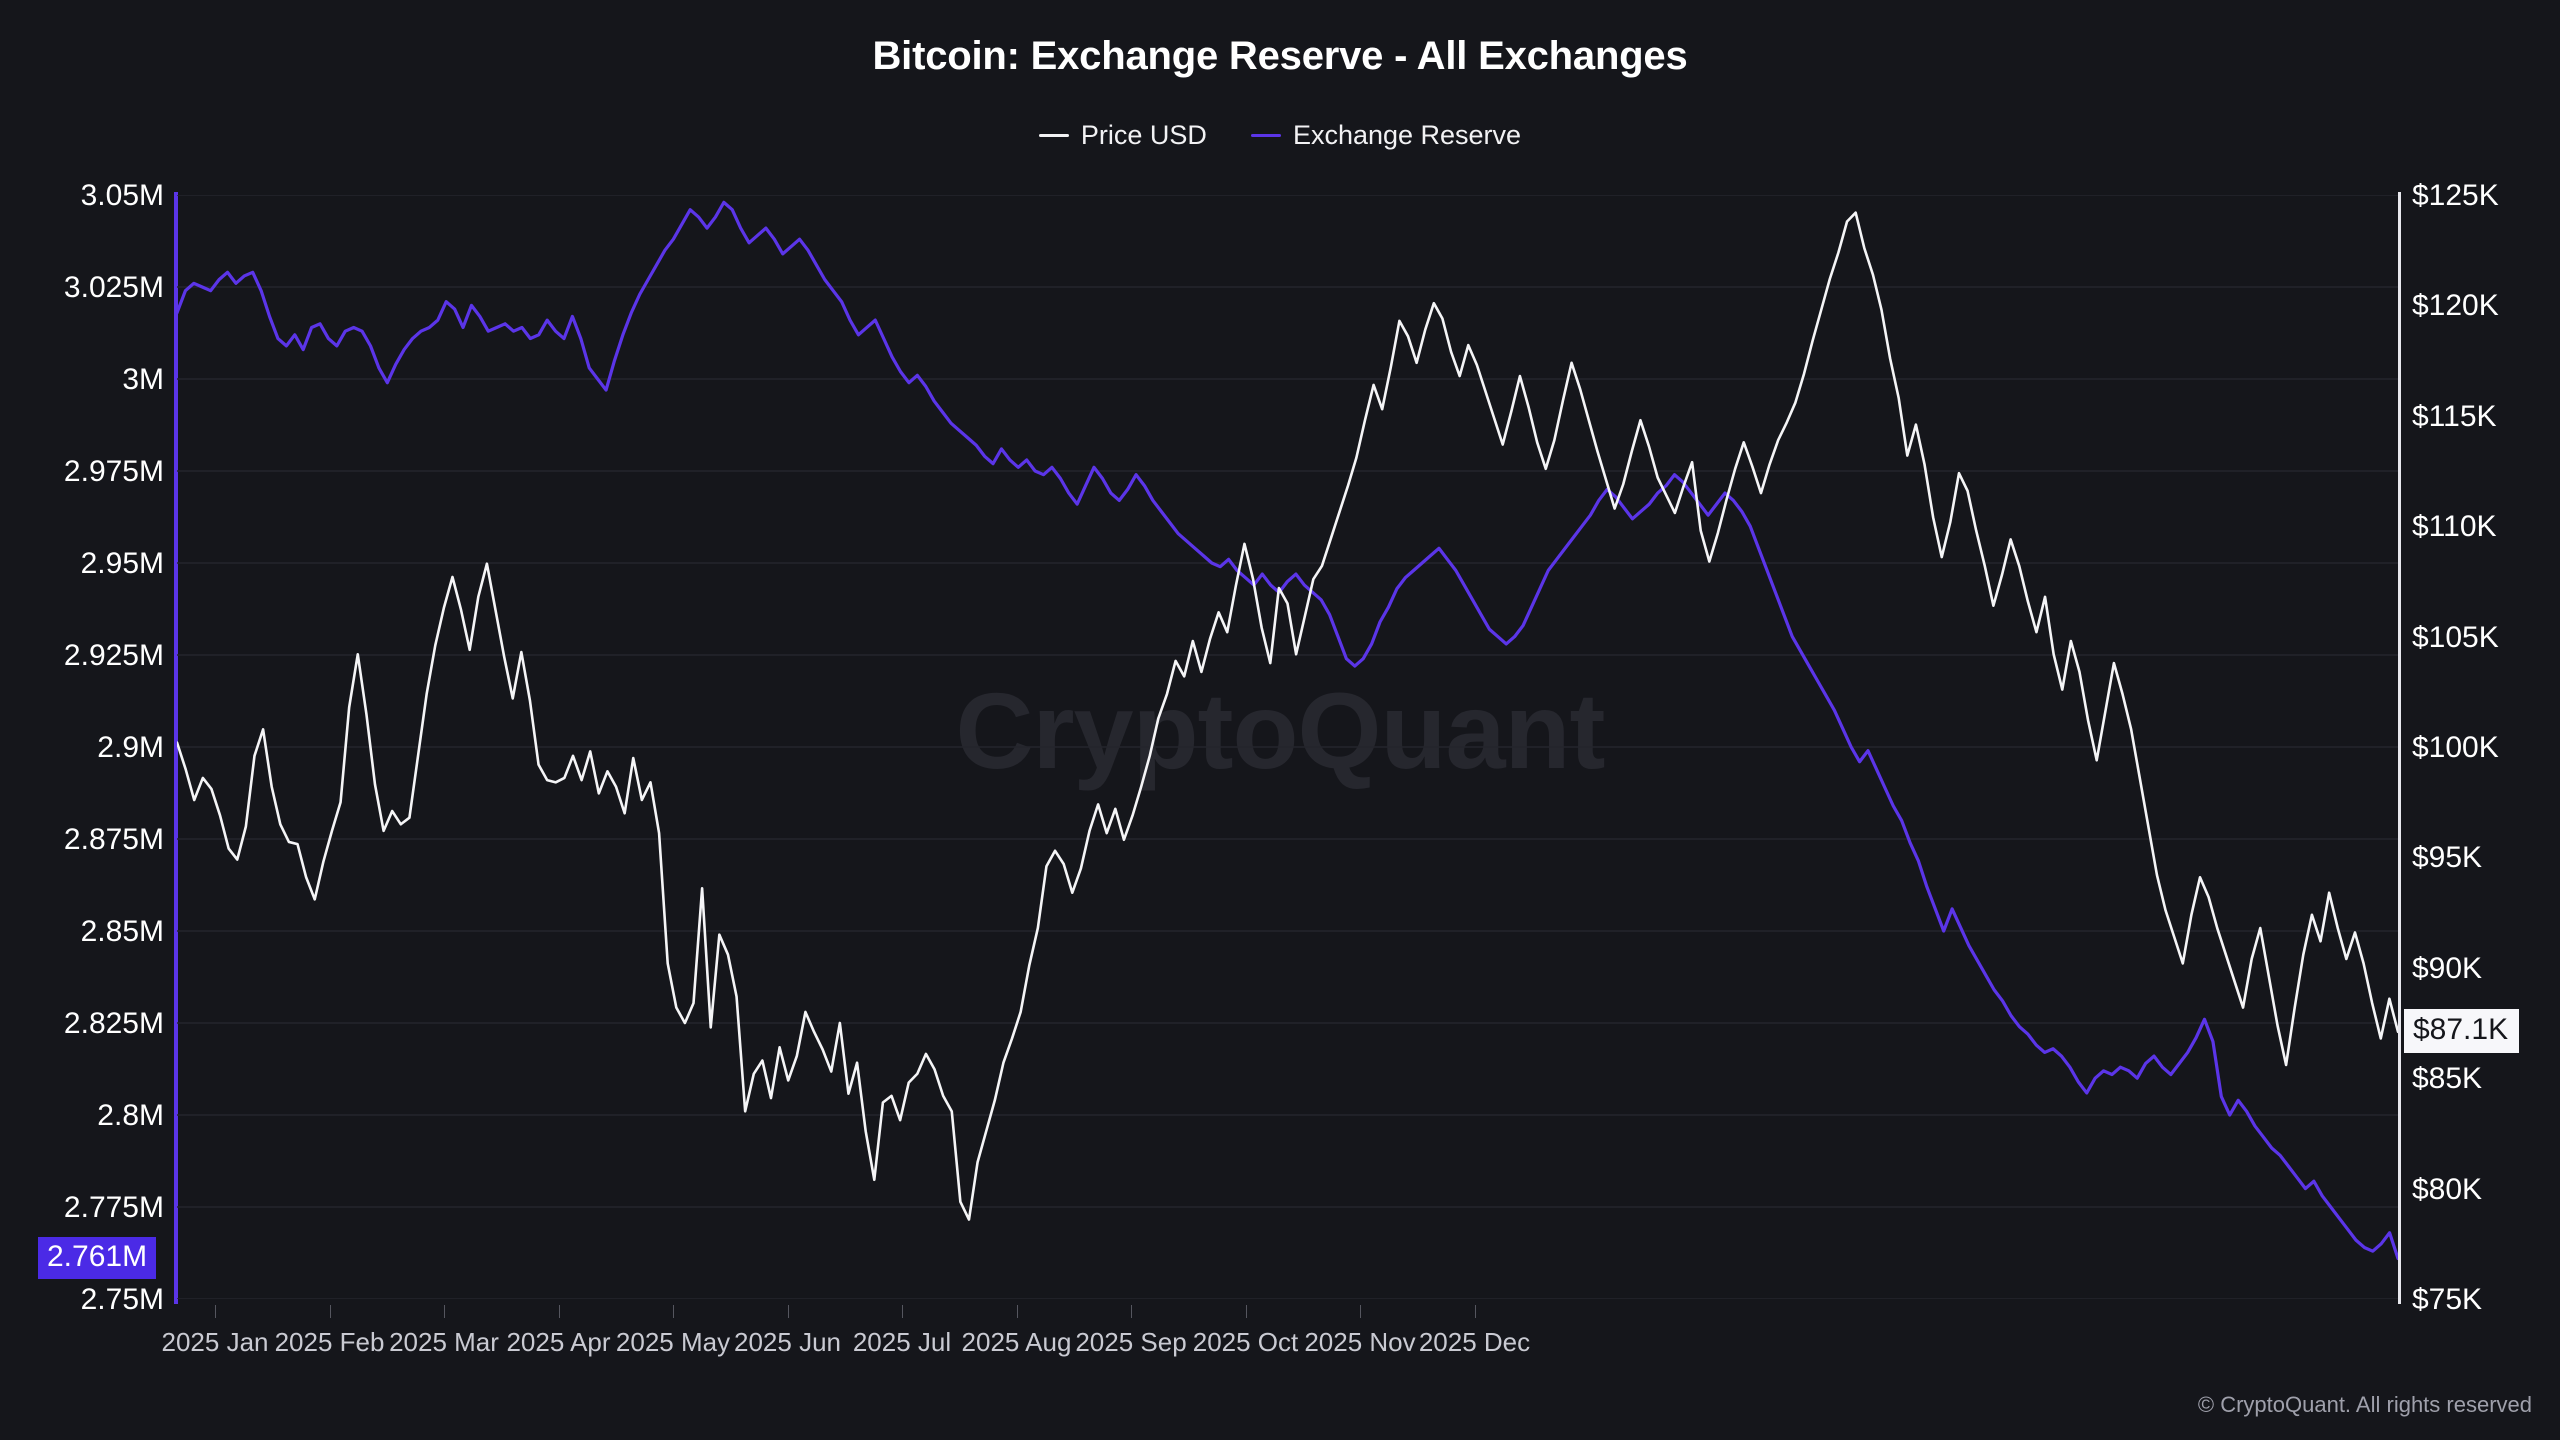 This screenshot has height=1440, width=2560. What do you see at coordinates (2447, 1189) in the screenshot?
I see `right-axis-tick-label: $80K` at bounding box center [2447, 1189].